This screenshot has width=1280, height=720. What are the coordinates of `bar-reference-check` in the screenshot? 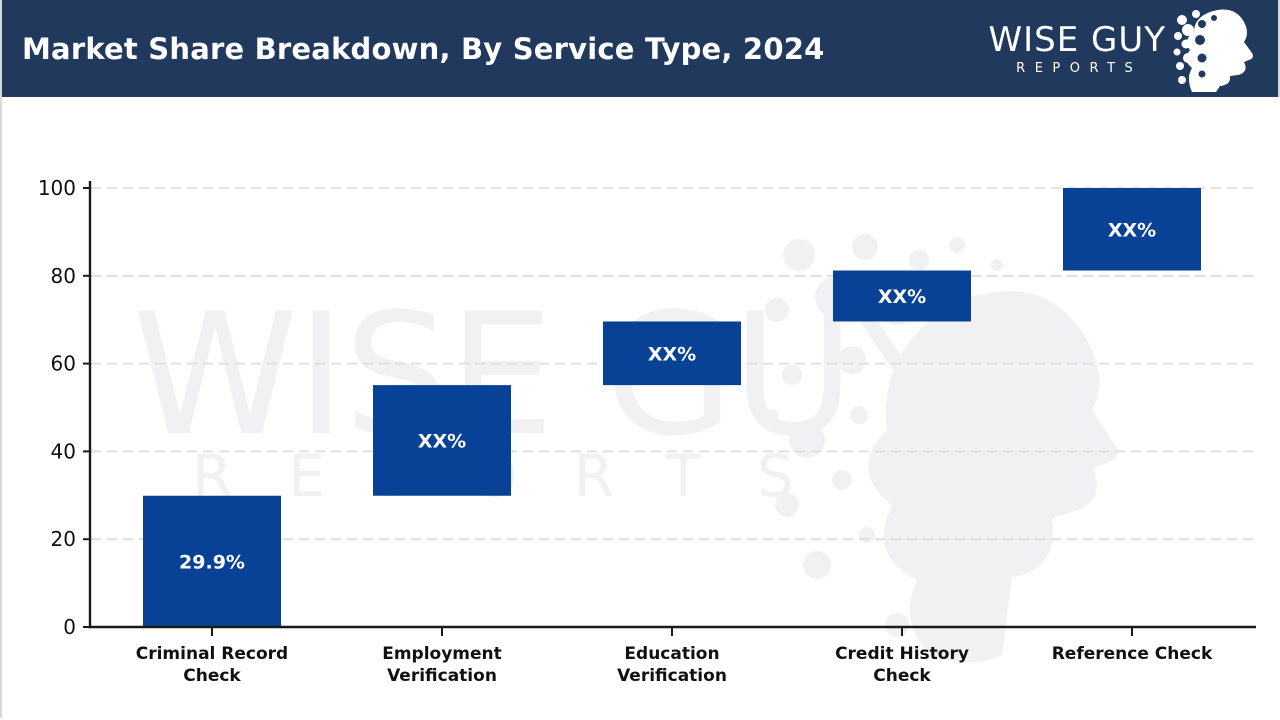 It's located at (1132, 229).